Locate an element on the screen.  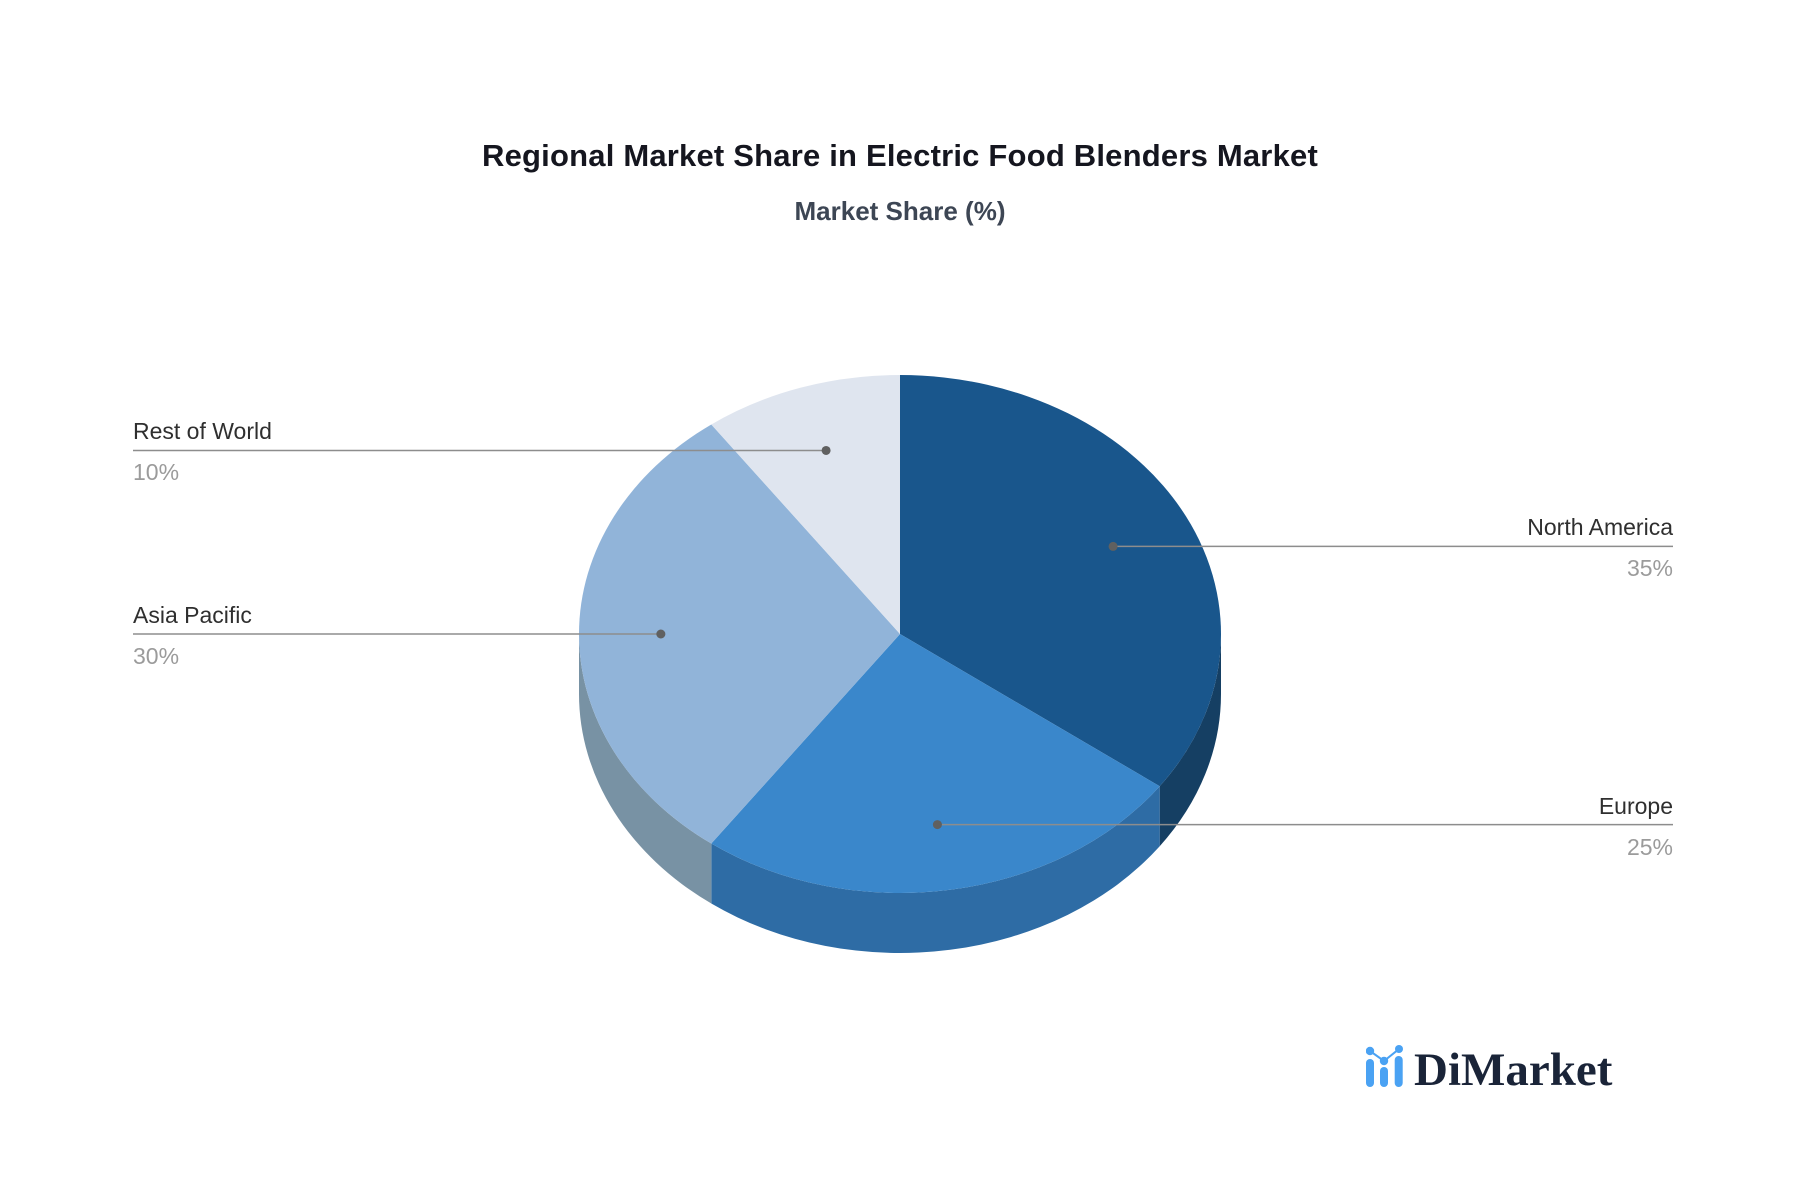
pie-slice-asia-pacific is located at coordinates (739, 634).